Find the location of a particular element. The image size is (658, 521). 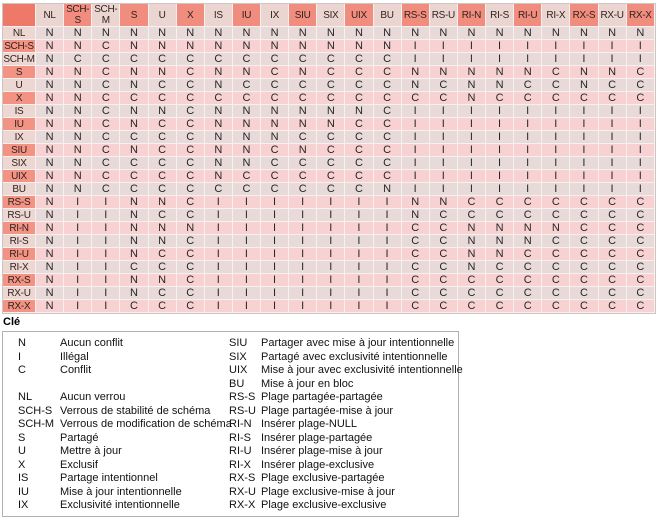

key-description: Aucun verrou is located at coordinates (93, 397).